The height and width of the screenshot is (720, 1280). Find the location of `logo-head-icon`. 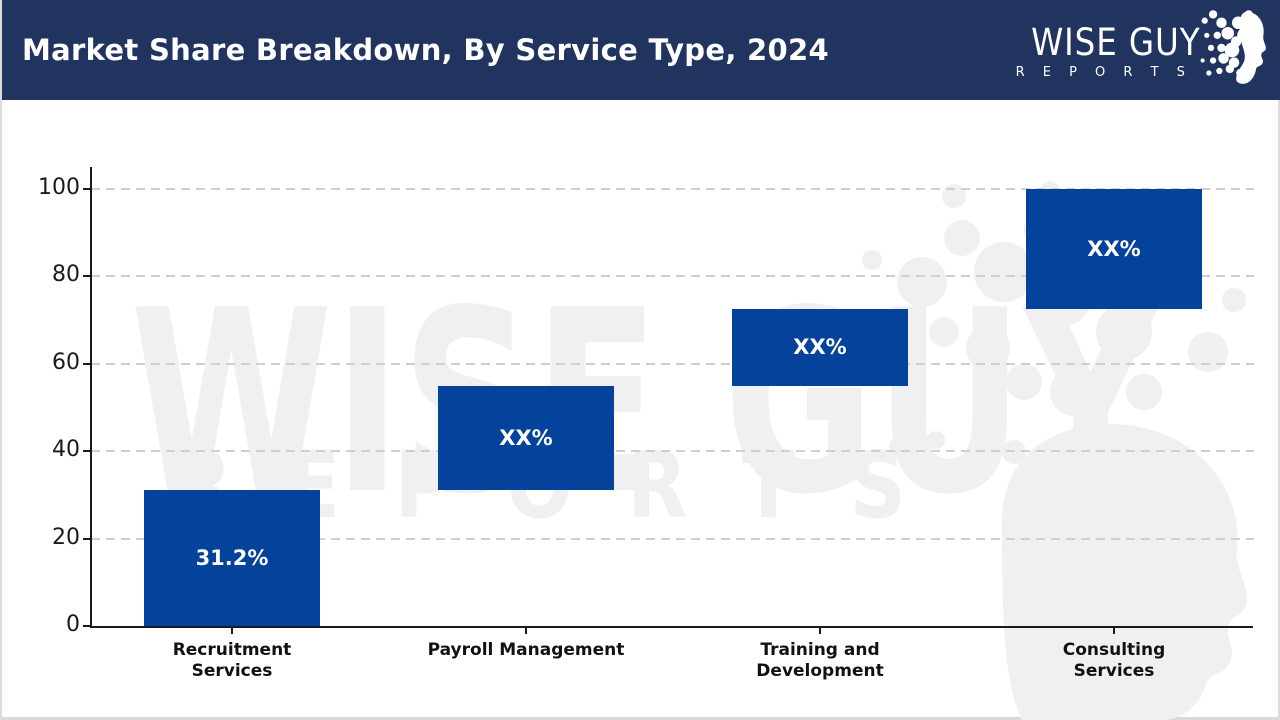

logo-head-icon is located at coordinates (1233, 47).